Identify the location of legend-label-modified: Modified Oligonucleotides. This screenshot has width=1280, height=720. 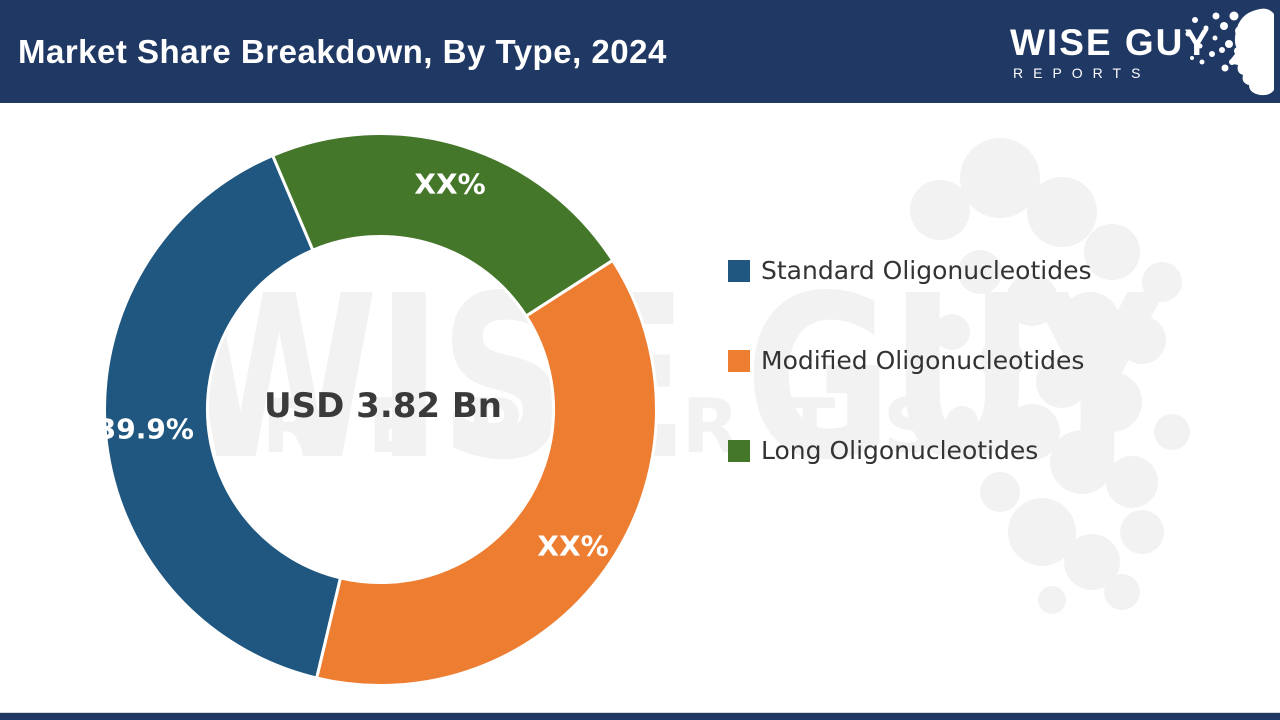
(923, 360).